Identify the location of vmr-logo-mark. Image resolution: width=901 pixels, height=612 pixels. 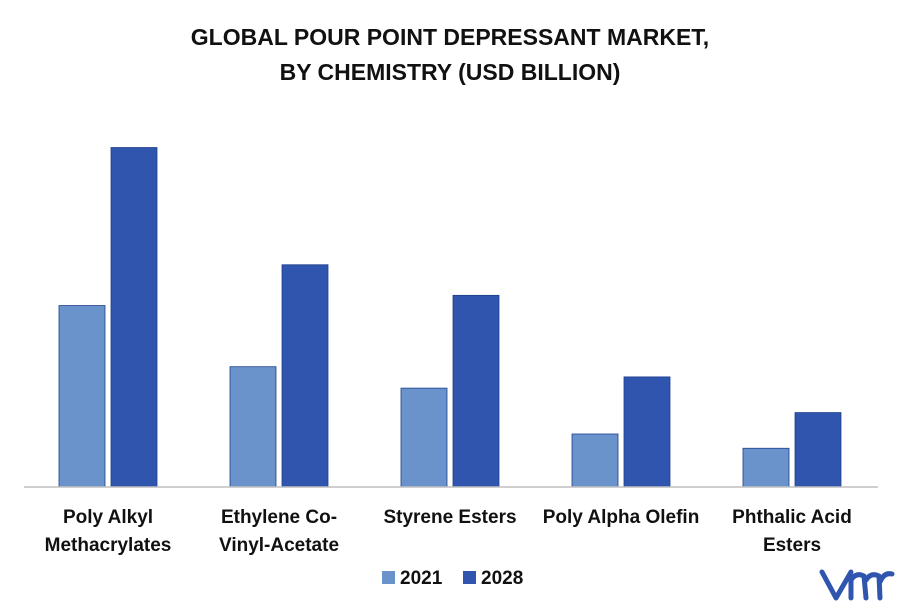
(857, 585).